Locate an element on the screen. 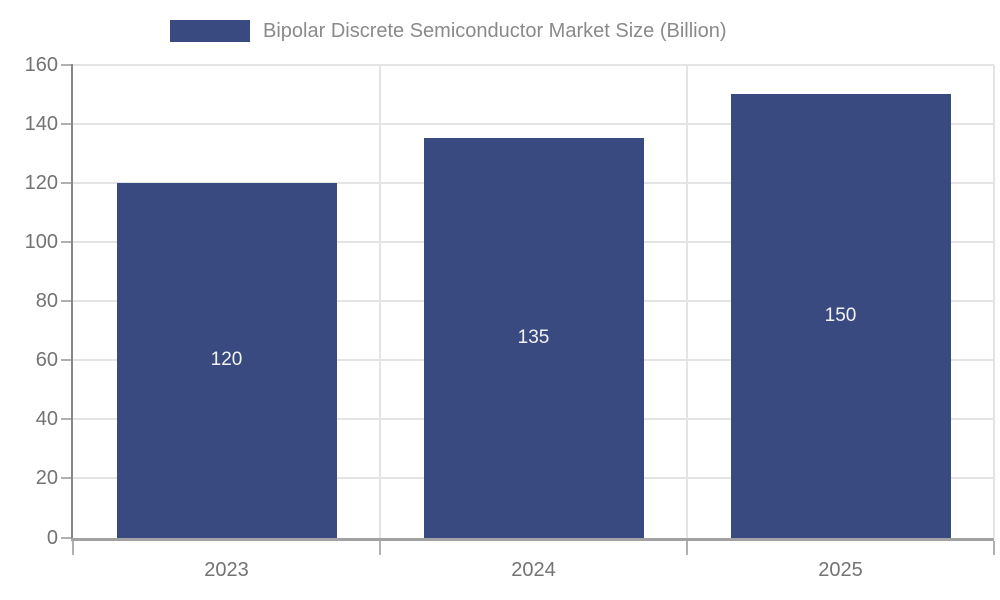  x-tick-label: 2024 is located at coordinates (533, 570).